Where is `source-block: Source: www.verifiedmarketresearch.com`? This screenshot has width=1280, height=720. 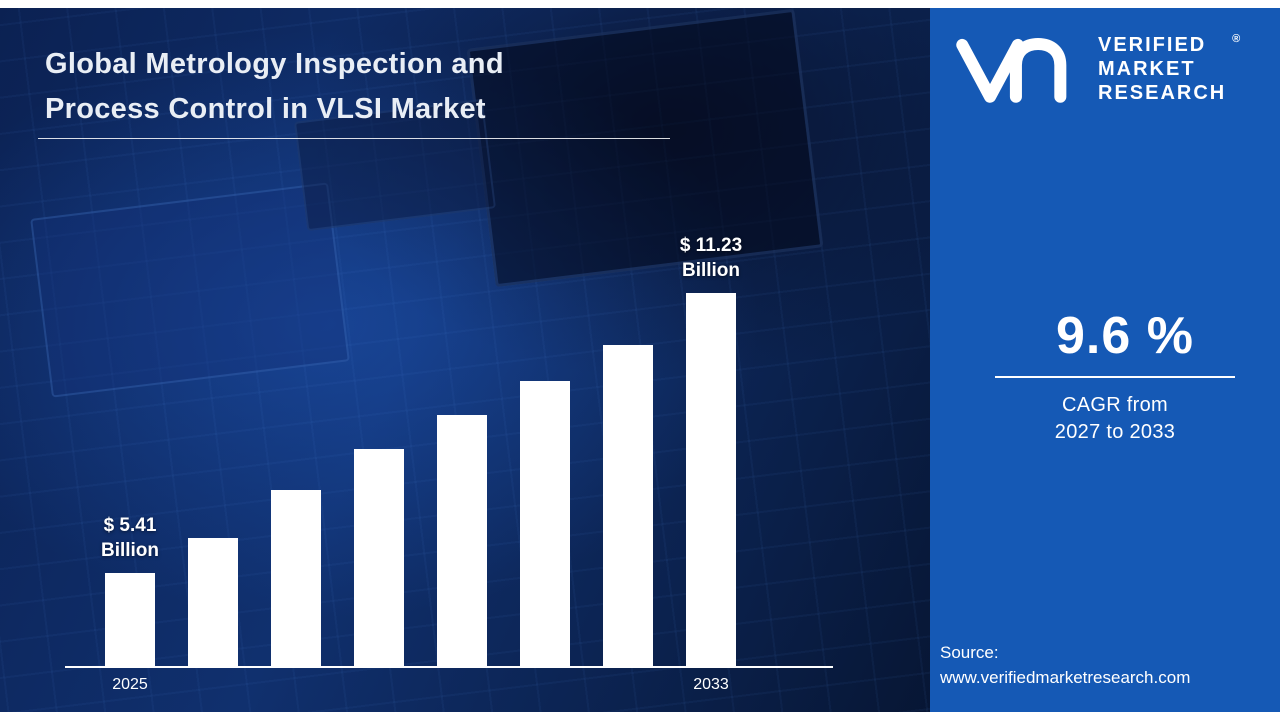
source-block: Source: www.verifiedmarketresearch.com is located at coordinates (1065, 665).